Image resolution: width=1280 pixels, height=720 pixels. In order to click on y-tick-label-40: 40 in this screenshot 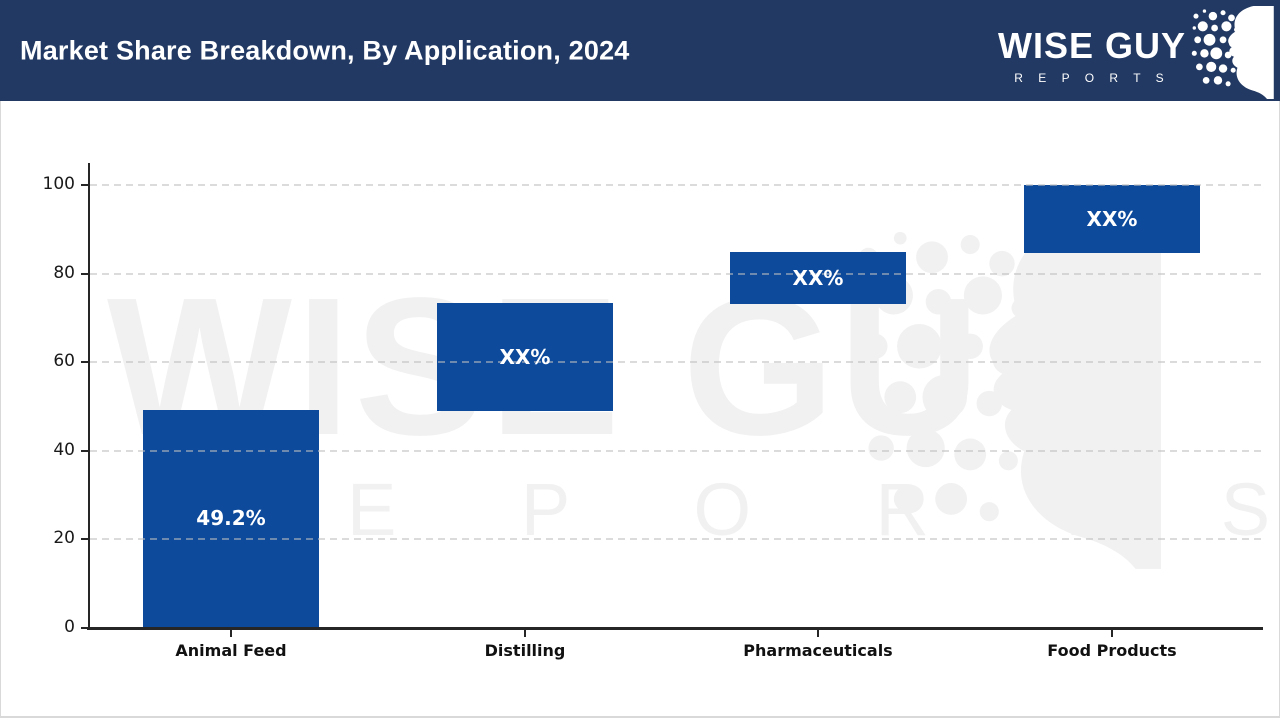, I will do `click(64, 450)`.